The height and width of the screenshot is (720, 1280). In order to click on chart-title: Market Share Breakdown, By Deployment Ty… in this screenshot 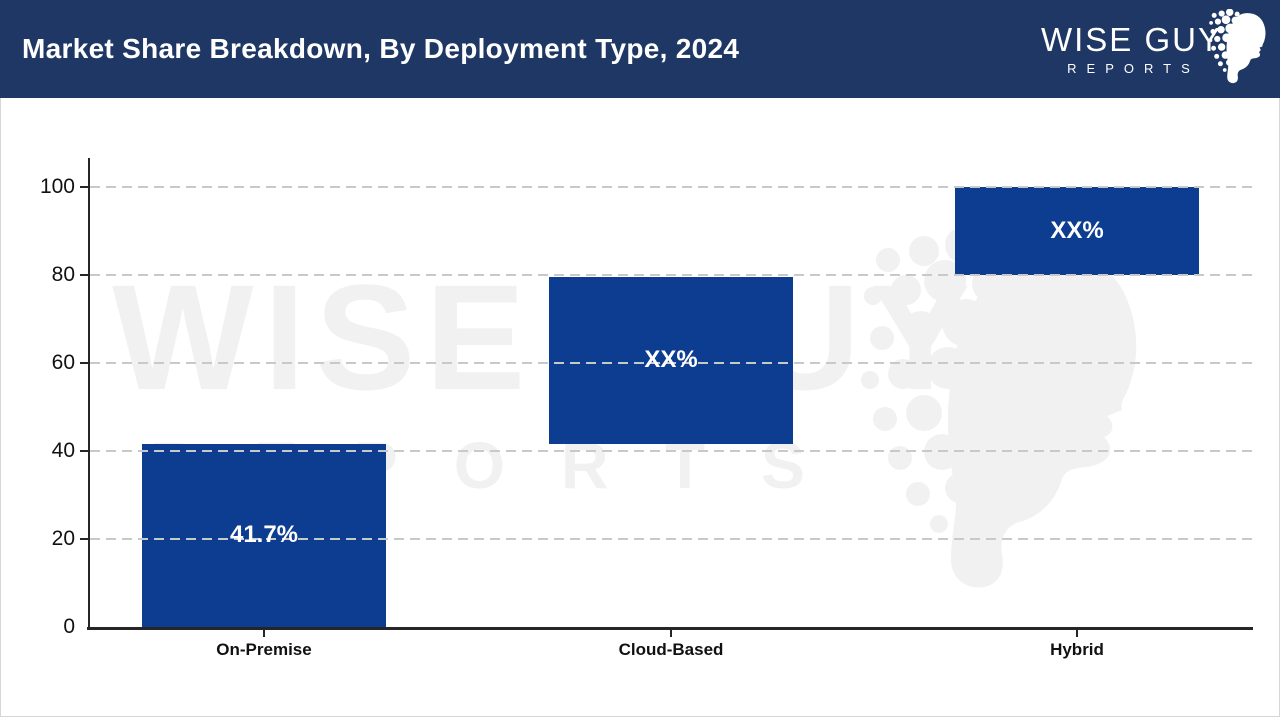, I will do `click(381, 48)`.